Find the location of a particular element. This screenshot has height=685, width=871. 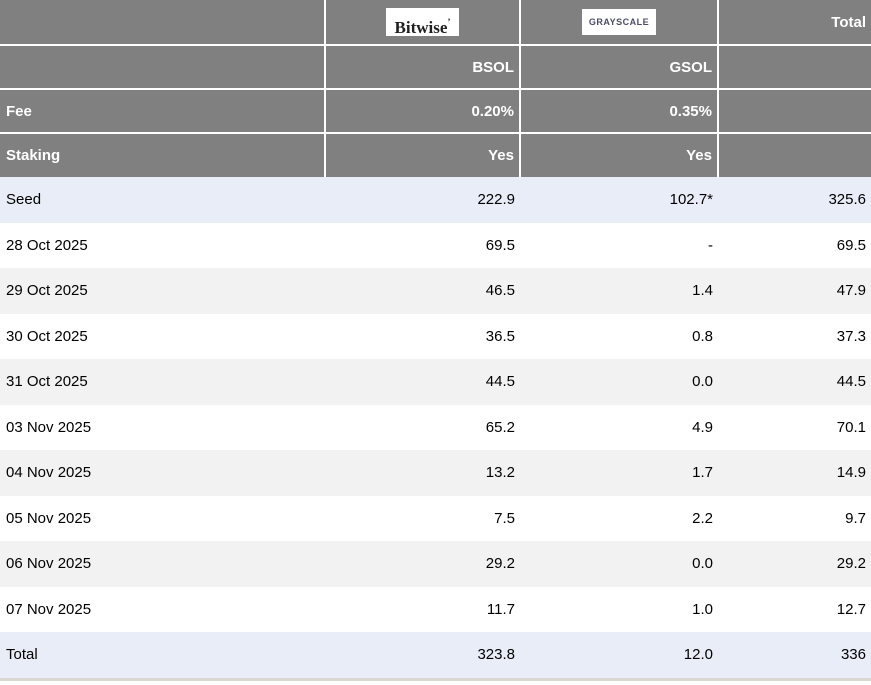

total-value-cell: 14.9 is located at coordinates (794, 473).